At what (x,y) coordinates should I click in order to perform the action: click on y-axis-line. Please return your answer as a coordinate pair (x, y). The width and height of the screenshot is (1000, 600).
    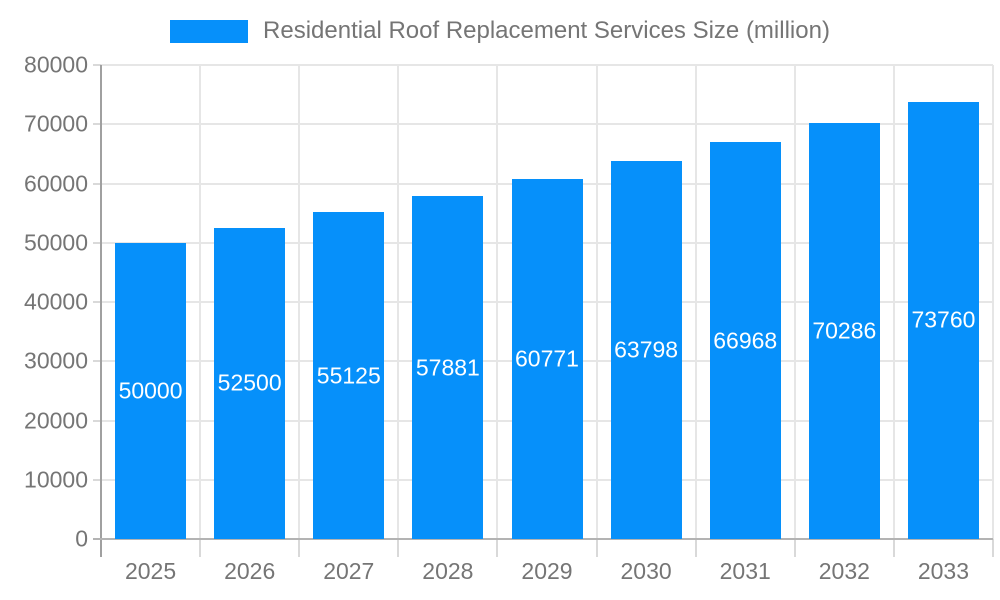
    Looking at the image, I should click on (101, 311).